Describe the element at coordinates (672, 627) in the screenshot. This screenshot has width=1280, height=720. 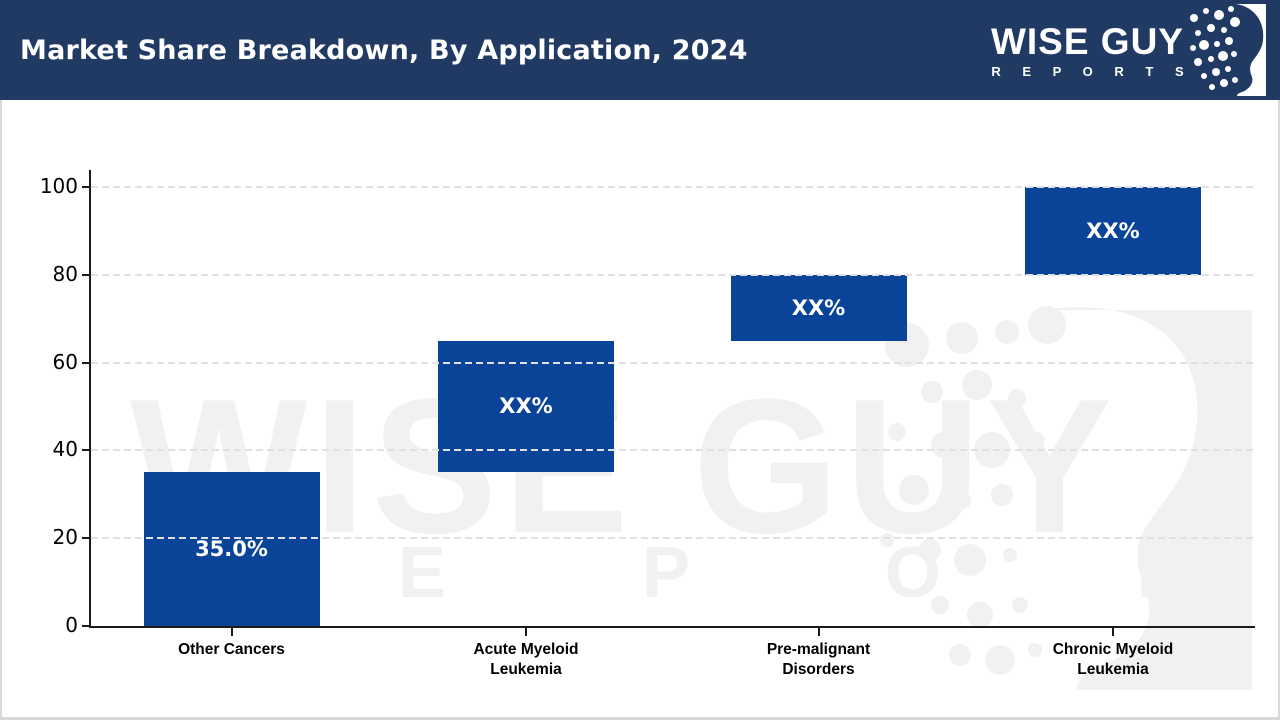
I see `x-axis-line` at that location.